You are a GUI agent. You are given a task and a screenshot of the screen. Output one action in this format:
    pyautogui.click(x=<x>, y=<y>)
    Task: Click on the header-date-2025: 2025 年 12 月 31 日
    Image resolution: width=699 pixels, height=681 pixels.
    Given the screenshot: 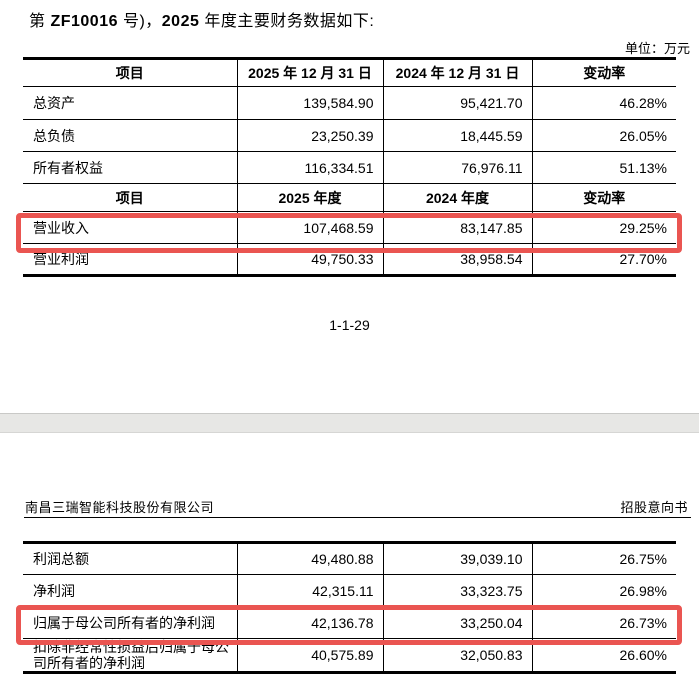 What is the action you would take?
    pyautogui.click(x=309, y=72)
    